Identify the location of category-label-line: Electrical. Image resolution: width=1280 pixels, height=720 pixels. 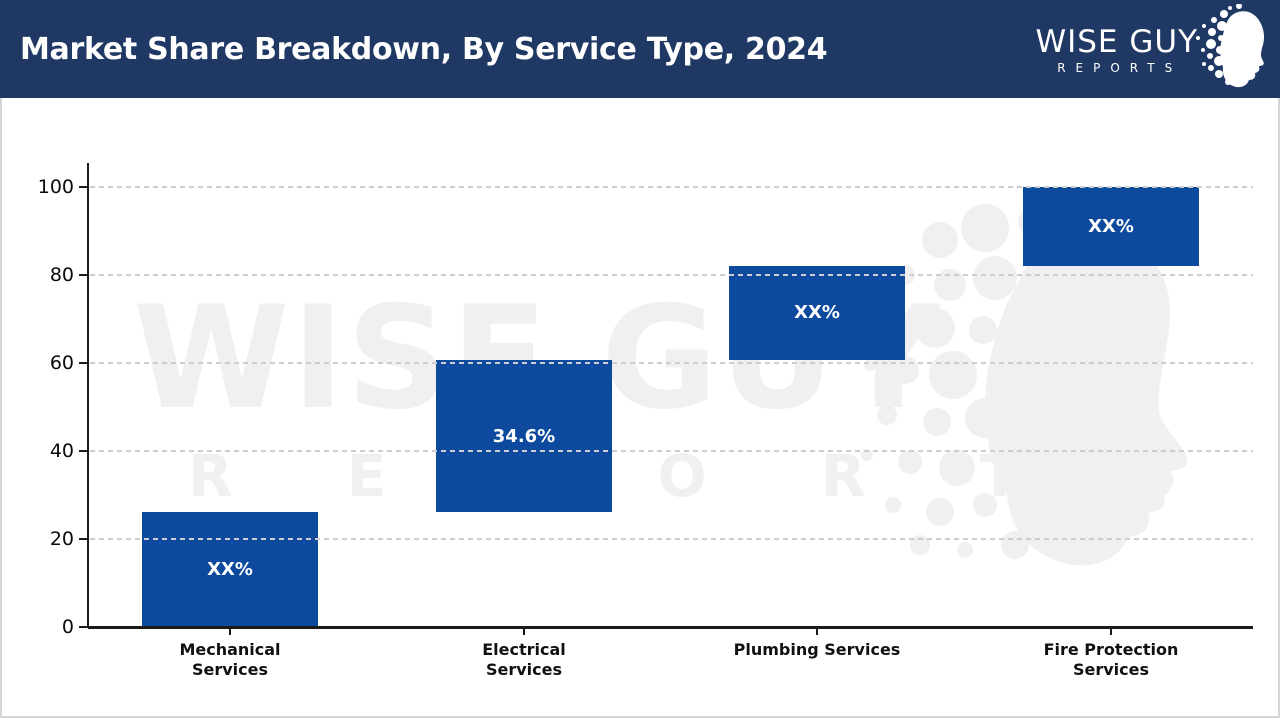
(524, 649).